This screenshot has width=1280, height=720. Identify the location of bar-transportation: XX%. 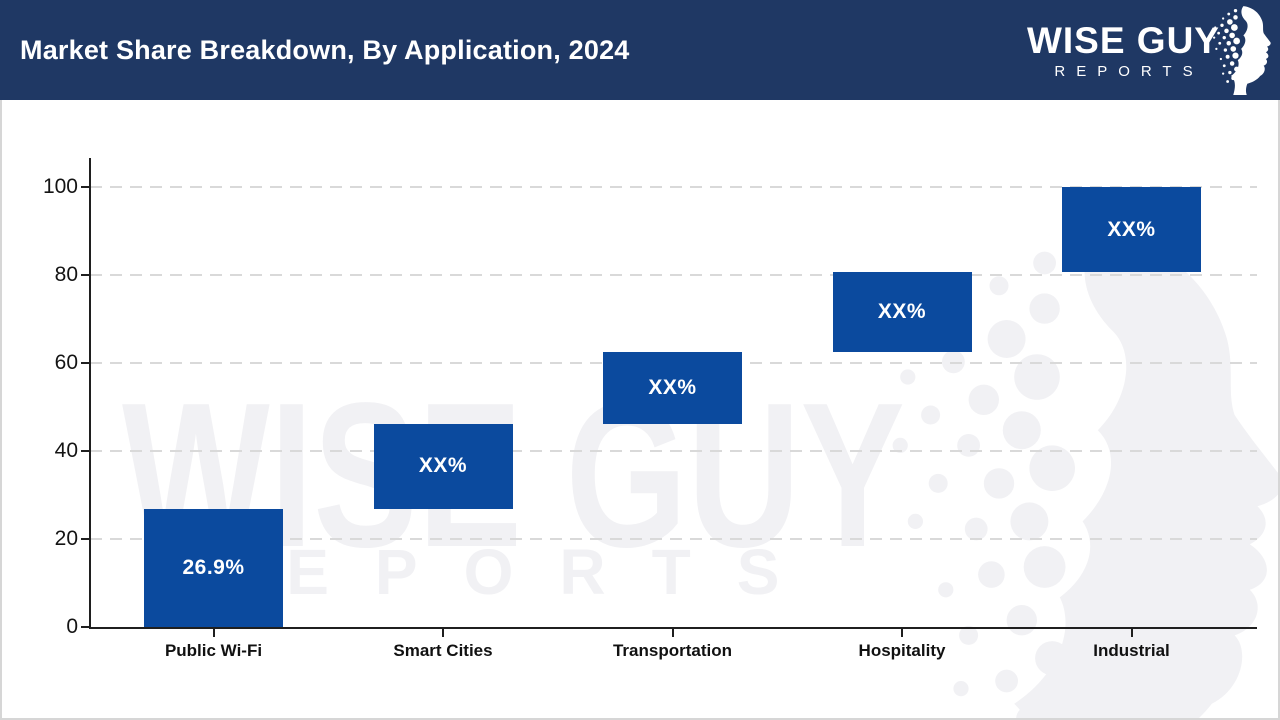
(672, 388).